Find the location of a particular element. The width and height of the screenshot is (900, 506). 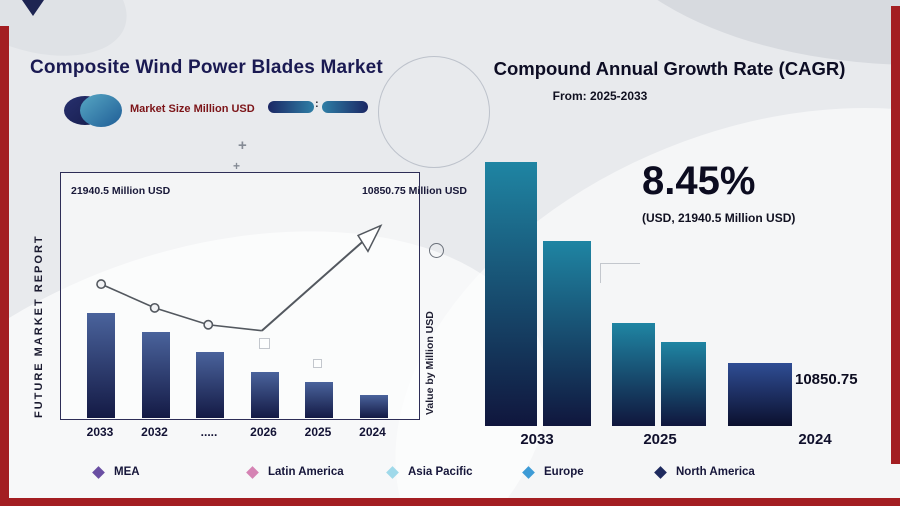

bottom-accent-bar is located at coordinates (450, 502).